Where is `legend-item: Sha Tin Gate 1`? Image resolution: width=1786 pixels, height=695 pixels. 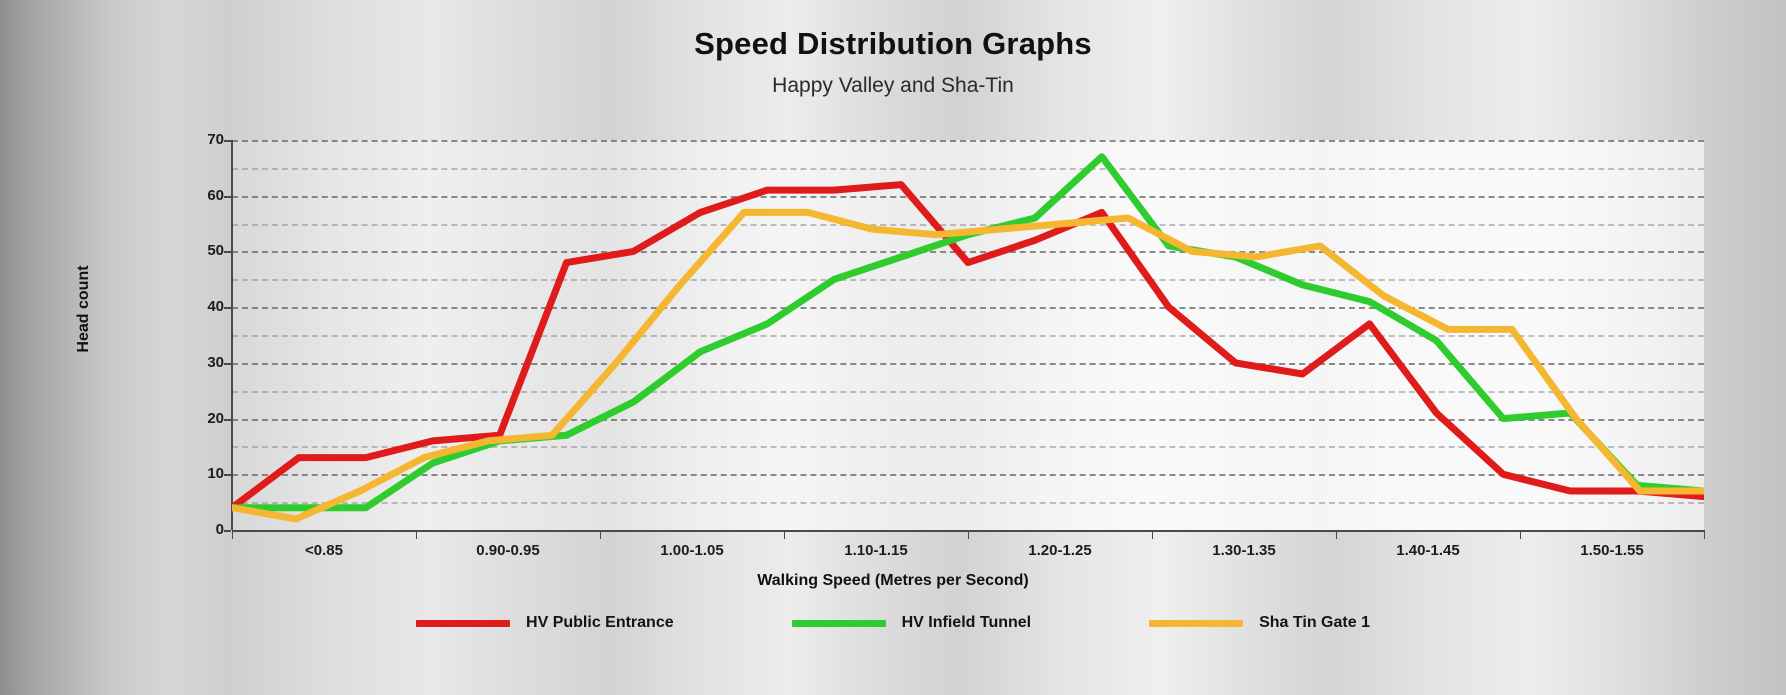 legend-item: Sha Tin Gate 1 is located at coordinates (1259, 623).